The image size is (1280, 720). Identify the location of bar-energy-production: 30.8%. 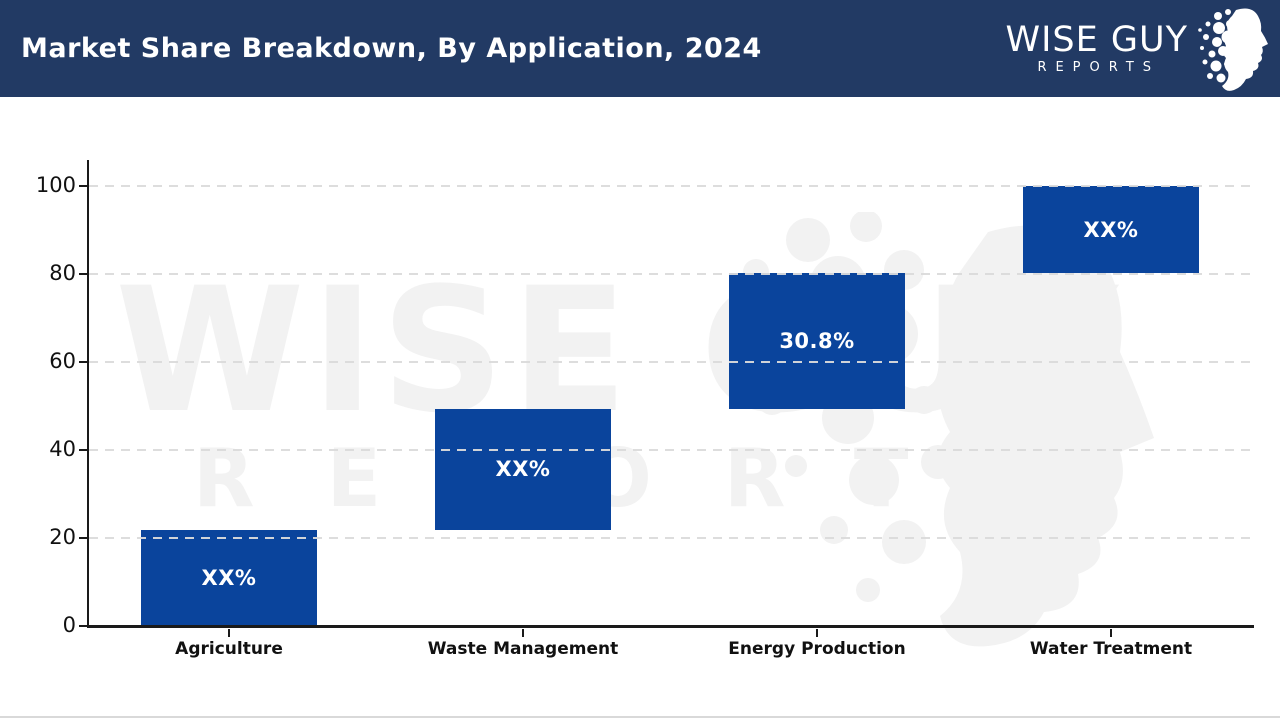
(817, 341).